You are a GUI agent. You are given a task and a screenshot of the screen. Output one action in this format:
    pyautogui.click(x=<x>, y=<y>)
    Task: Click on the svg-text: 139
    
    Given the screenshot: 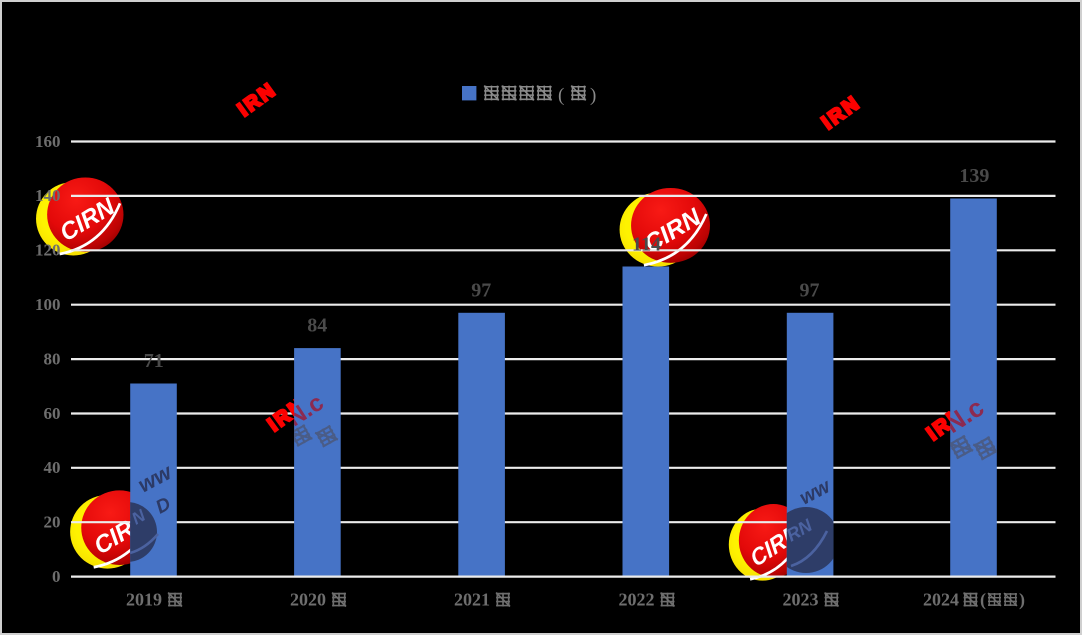 What is the action you would take?
    pyautogui.click(x=974, y=176)
    